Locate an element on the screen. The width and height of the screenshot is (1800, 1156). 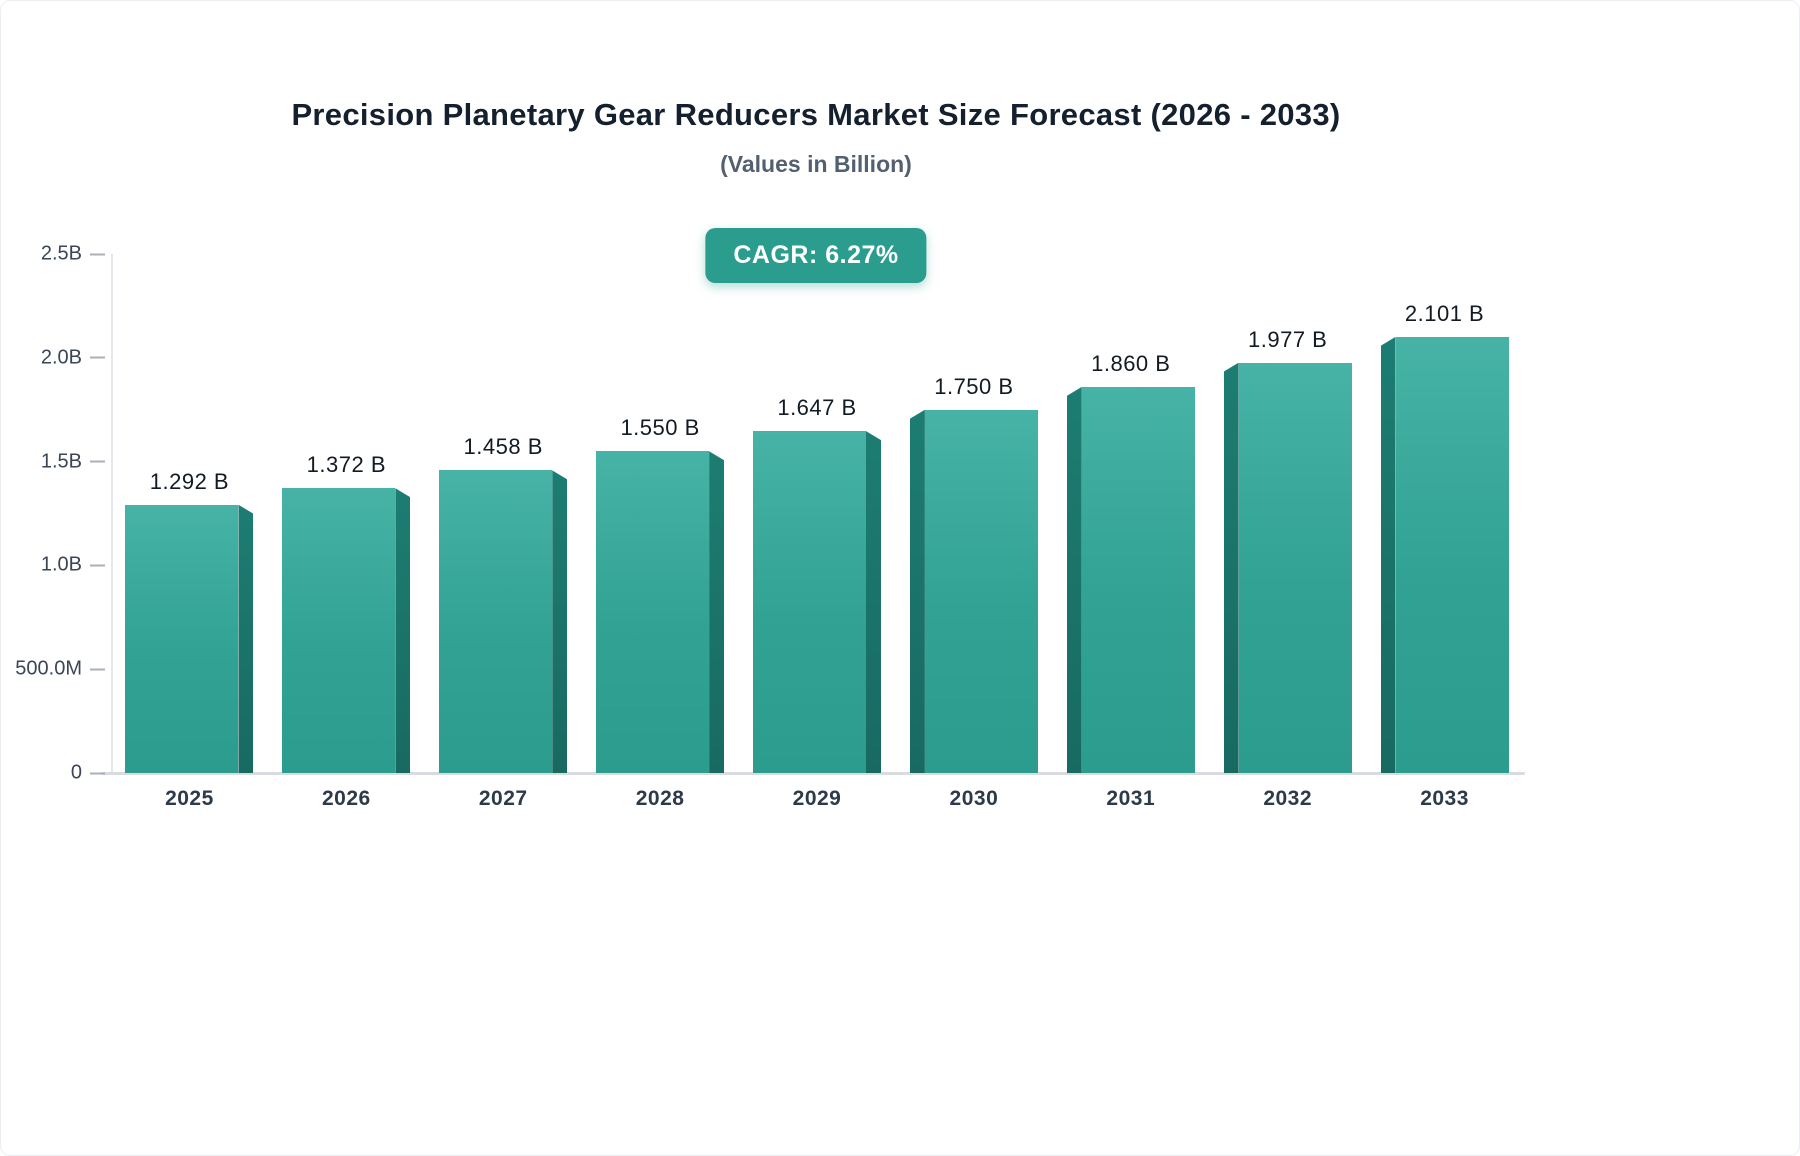
bar: 1.860 B is located at coordinates (1130, 562).